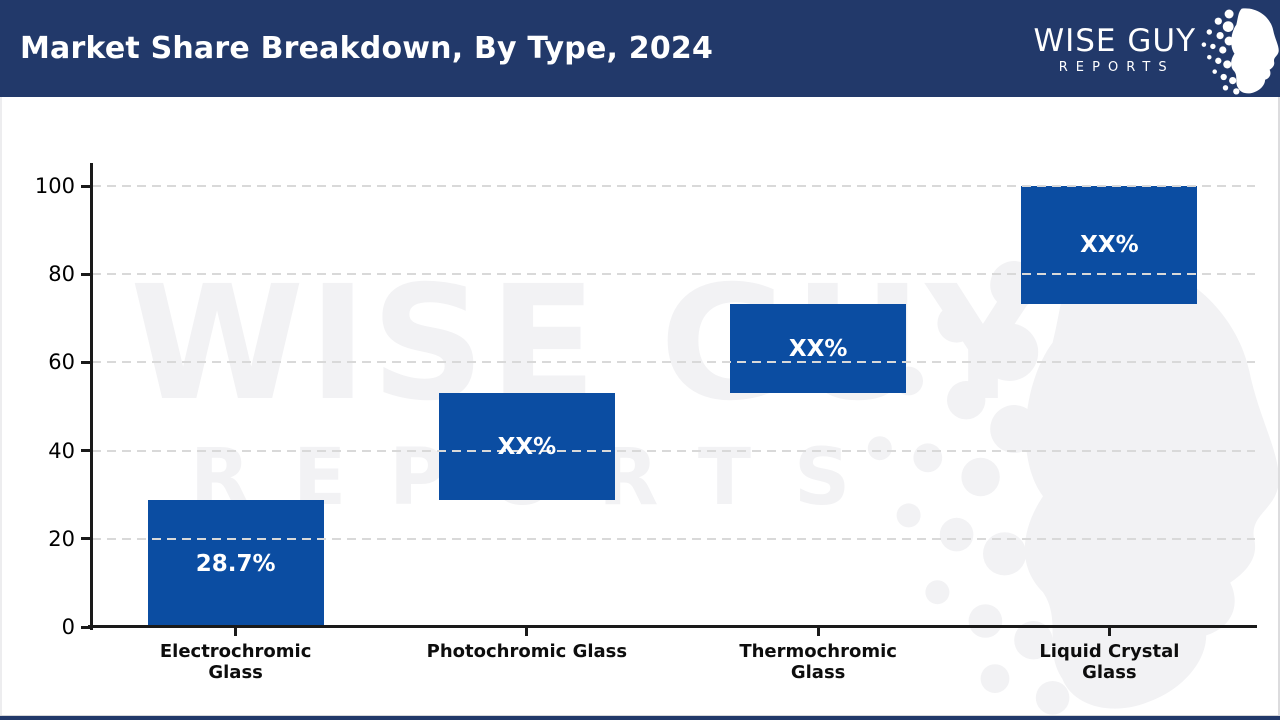 Image resolution: width=1280 pixels, height=720 pixels. I want to click on page-title: Market Share Breakdown, By Type, 2024, so click(367, 48).